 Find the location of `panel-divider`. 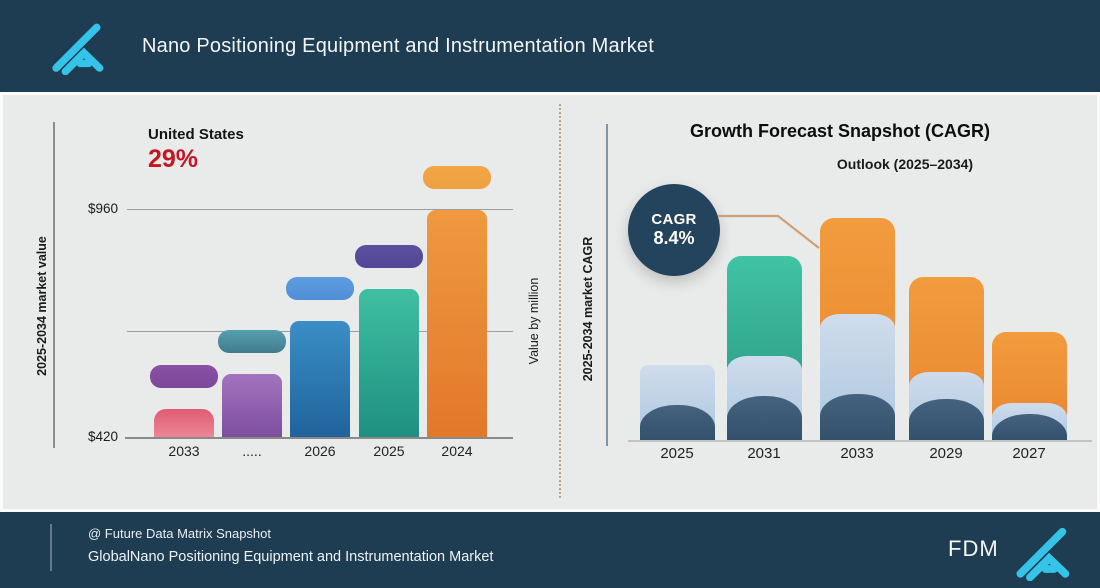

panel-divider is located at coordinates (560, 301).